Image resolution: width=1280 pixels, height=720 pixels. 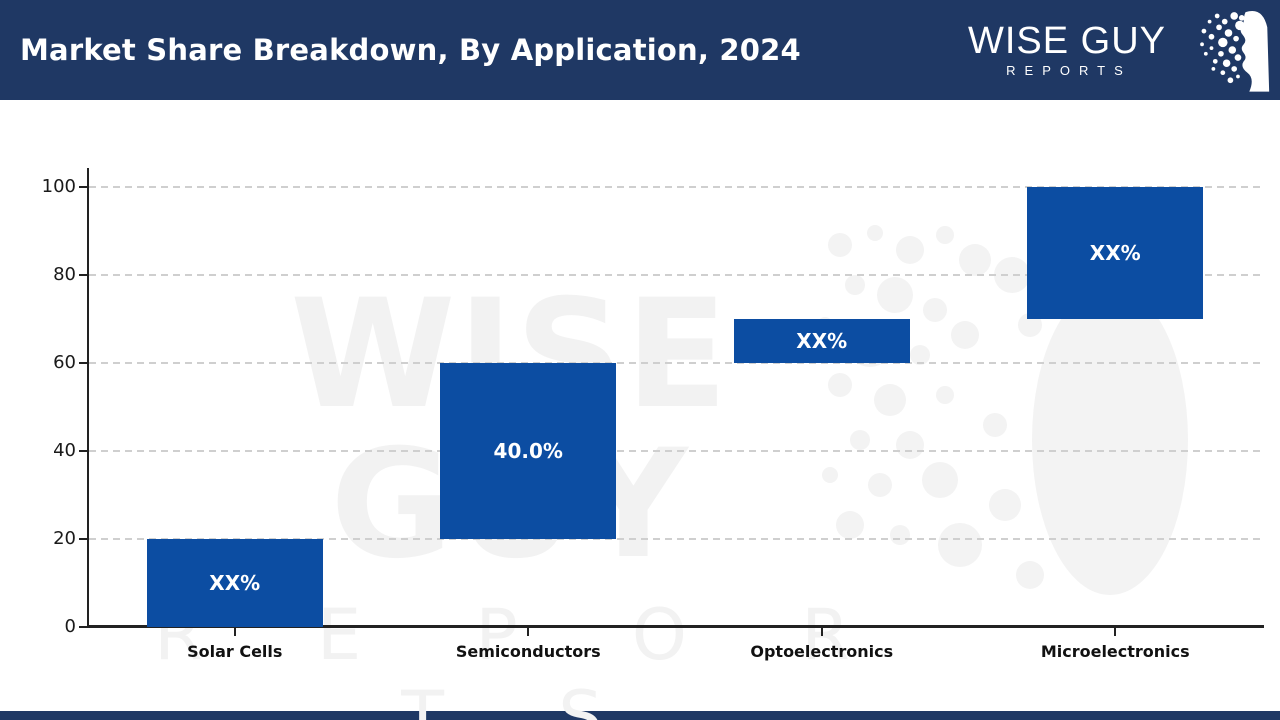 I want to click on x-category-label: Solar Cells, so click(x=235, y=651).